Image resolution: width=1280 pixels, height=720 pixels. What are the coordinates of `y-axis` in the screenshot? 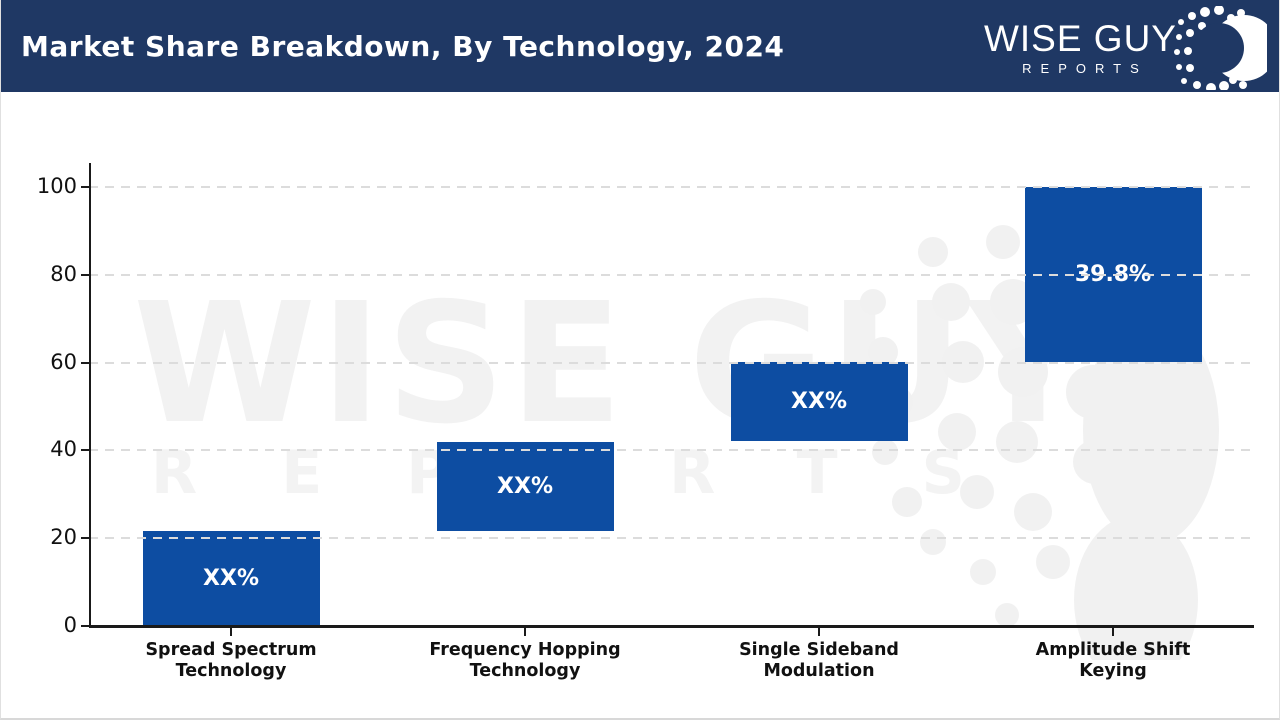 It's located at (90, 394).